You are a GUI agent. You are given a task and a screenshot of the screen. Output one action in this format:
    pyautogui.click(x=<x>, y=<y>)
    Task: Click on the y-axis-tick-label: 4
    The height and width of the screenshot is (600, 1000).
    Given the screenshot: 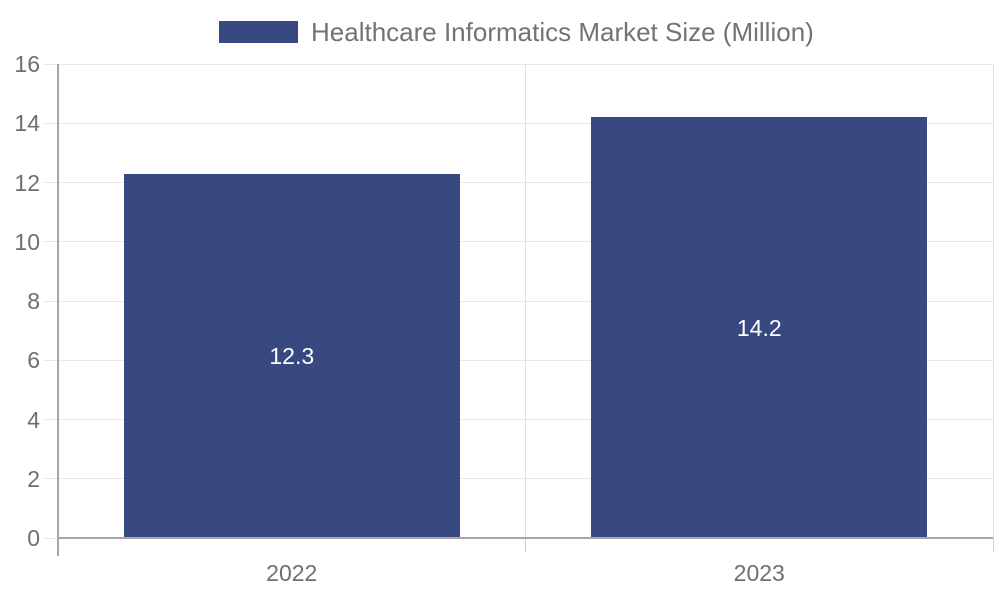 What is the action you would take?
    pyautogui.click(x=33, y=419)
    